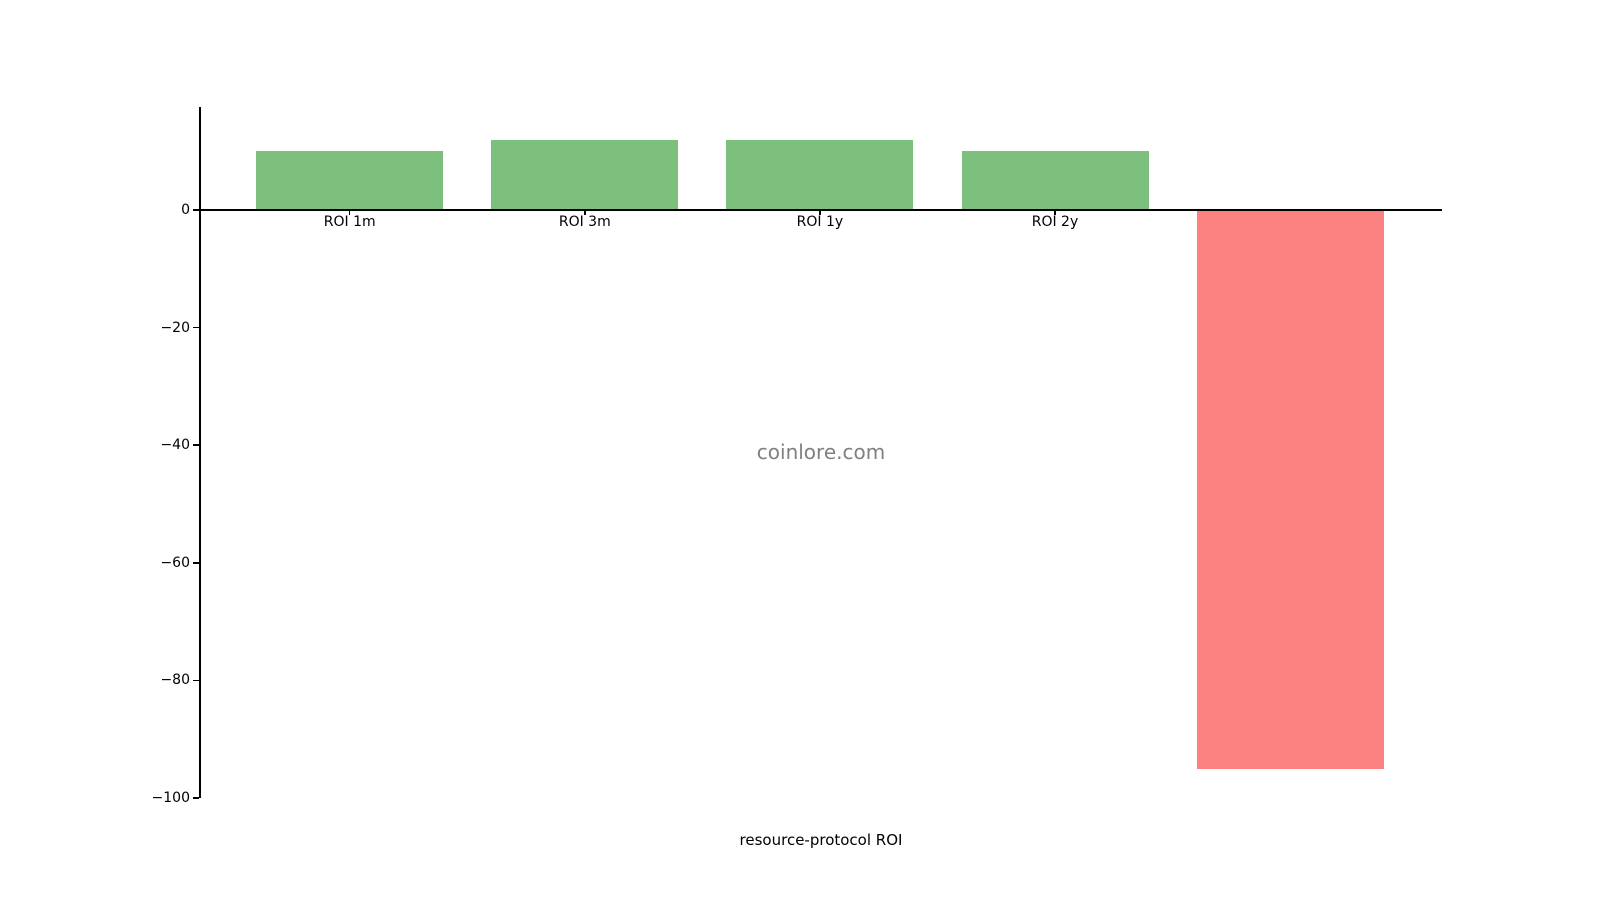 The image size is (1600, 900). What do you see at coordinates (821, 840) in the screenshot?
I see `x-axis-title: resource-protocol ROI` at bounding box center [821, 840].